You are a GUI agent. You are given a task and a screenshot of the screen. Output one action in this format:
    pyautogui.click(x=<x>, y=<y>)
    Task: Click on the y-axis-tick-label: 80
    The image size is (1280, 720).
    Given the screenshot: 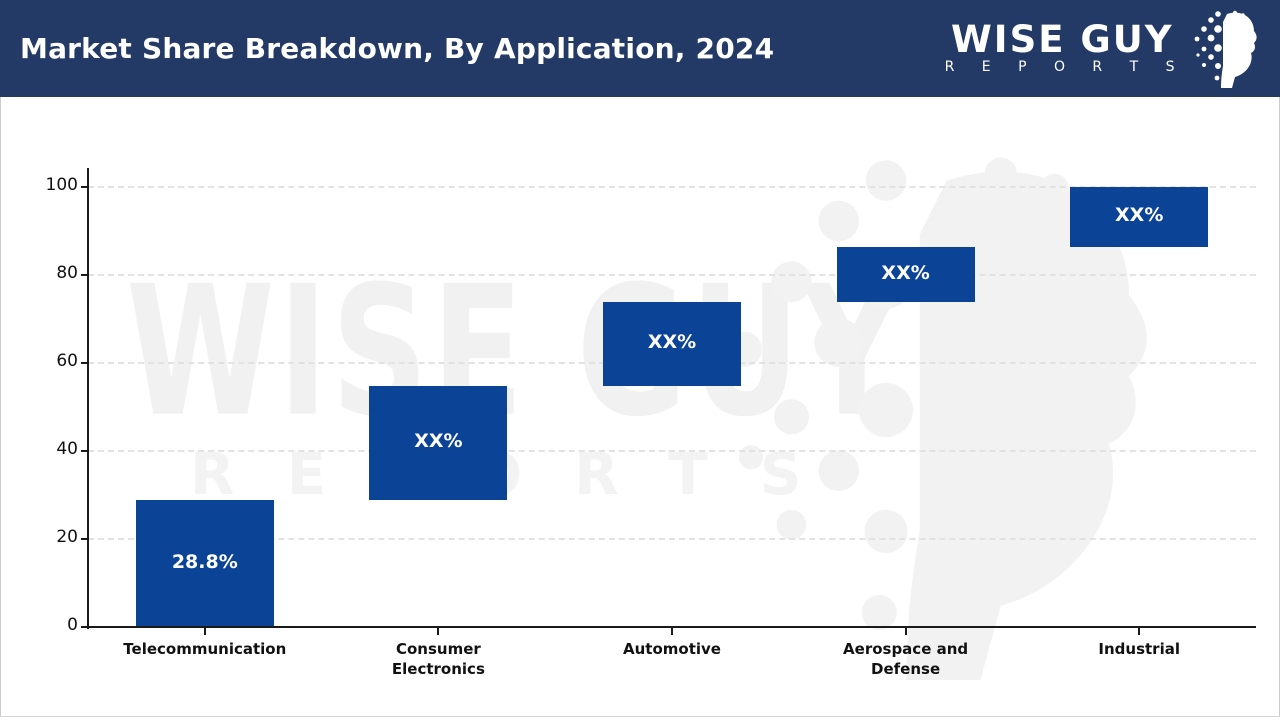 What is the action you would take?
    pyautogui.click(x=67, y=272)
    